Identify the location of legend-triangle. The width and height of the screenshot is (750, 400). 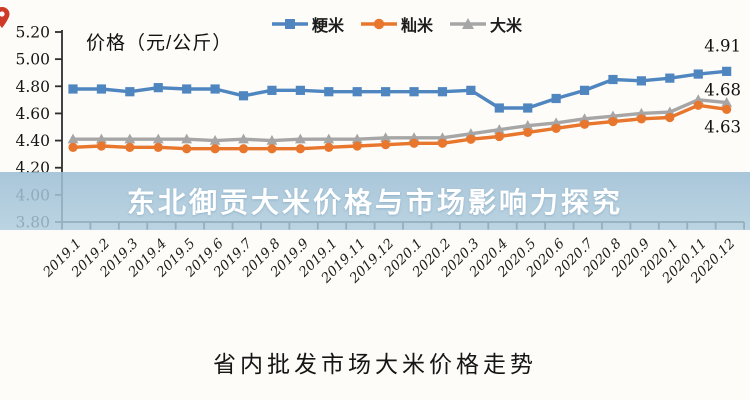
(468, 23).